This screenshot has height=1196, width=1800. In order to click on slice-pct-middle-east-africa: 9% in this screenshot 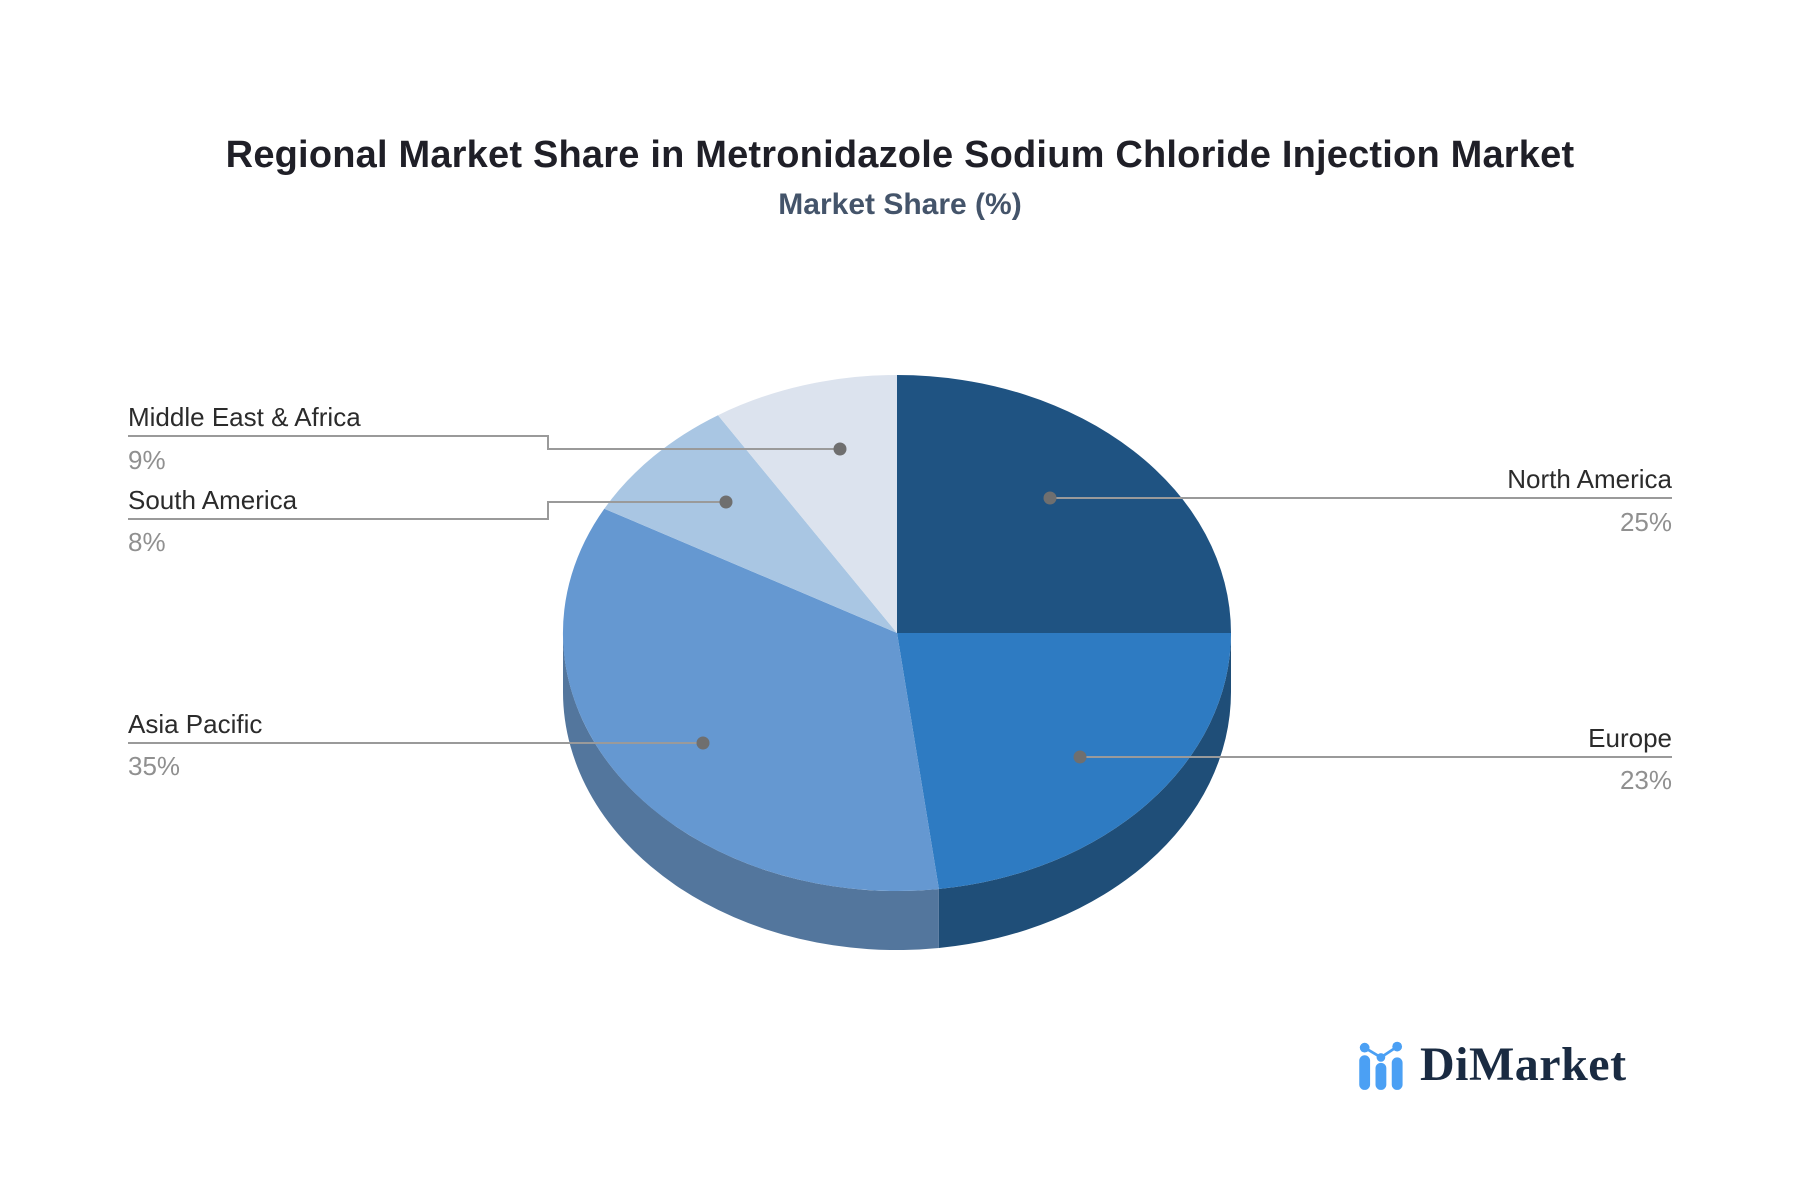, I will do `click(147, 460)`.